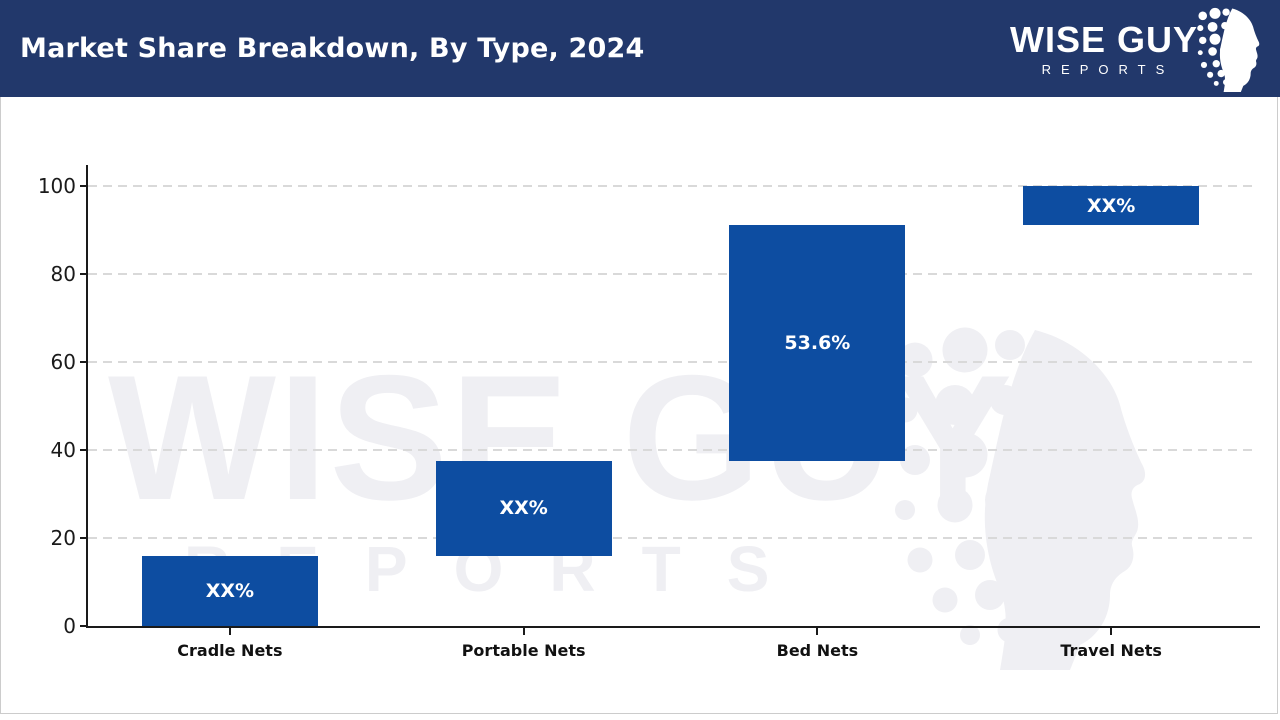 Image resolution: width=1280 pixels, height=720 pixels. What do you see at coordinates (817, 650) in the screenshot?
I see `x-category-label: Bed Nets` at bounding box center [817, 650].